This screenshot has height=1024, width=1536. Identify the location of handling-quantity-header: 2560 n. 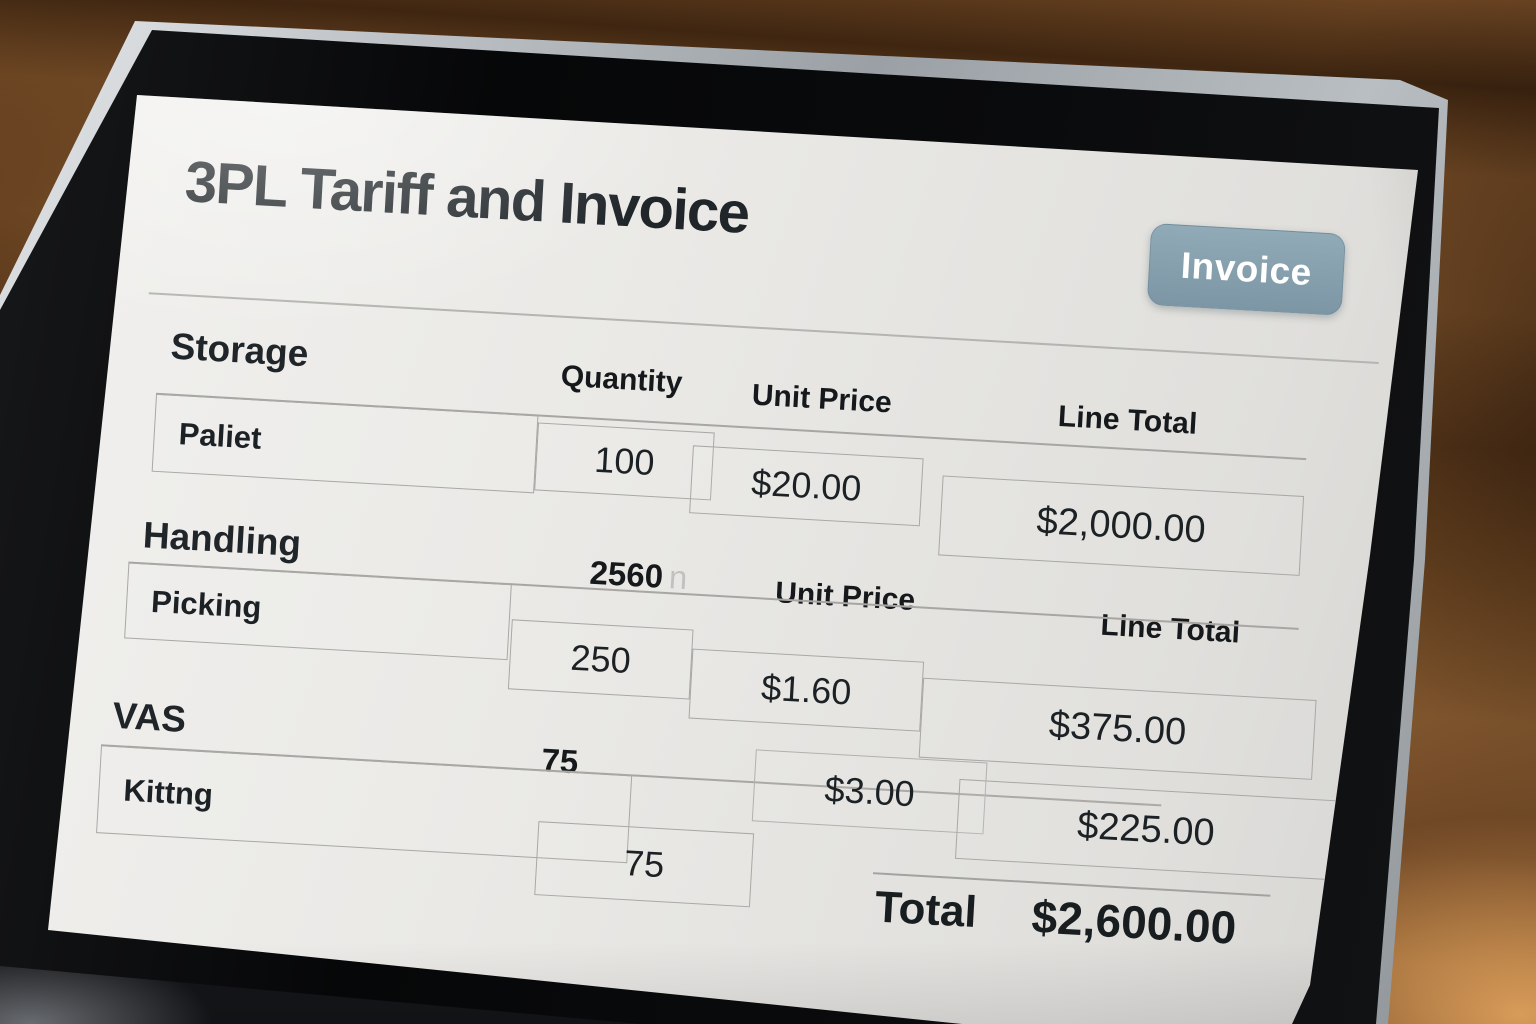
(639, 576).